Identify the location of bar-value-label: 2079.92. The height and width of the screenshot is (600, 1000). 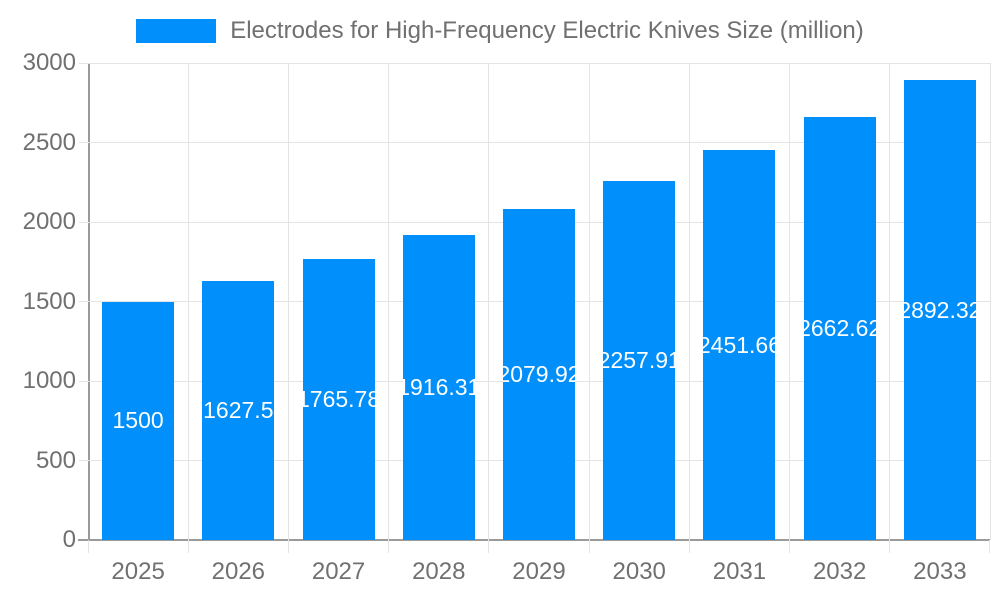
(539, 374).